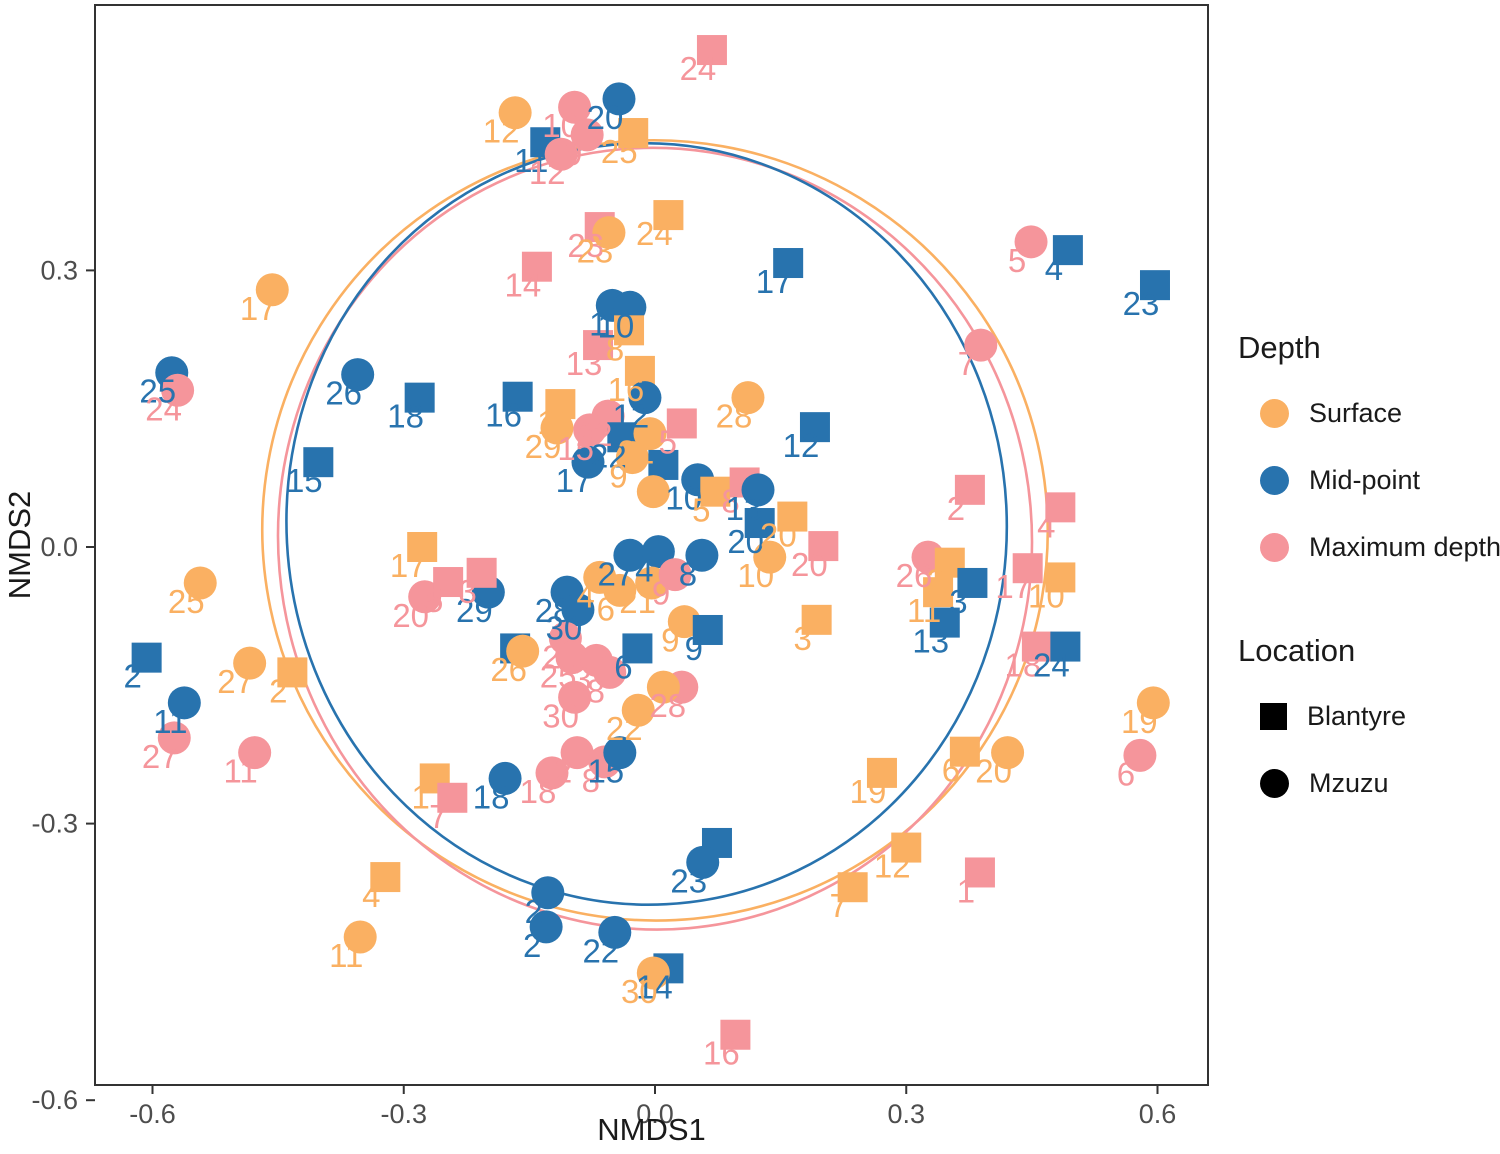 The height and width of the screenshot is (1154, 1500). What do you see at coordinates (1369, 413) in the screenshot?
I see `legend-item-surface: Surface` at bounding box center [1369, 413].